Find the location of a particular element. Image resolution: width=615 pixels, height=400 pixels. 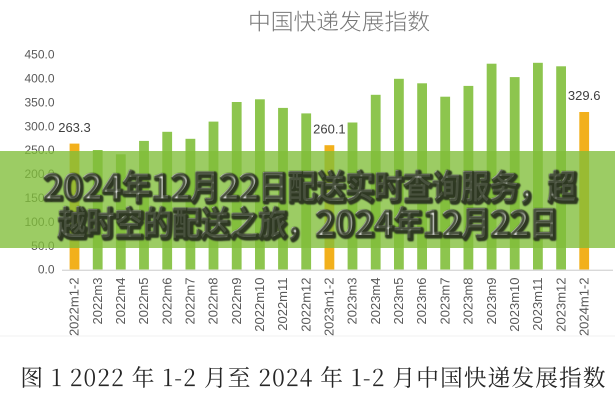

svg-text: 2022m11 is located at coordinates (282, 304).